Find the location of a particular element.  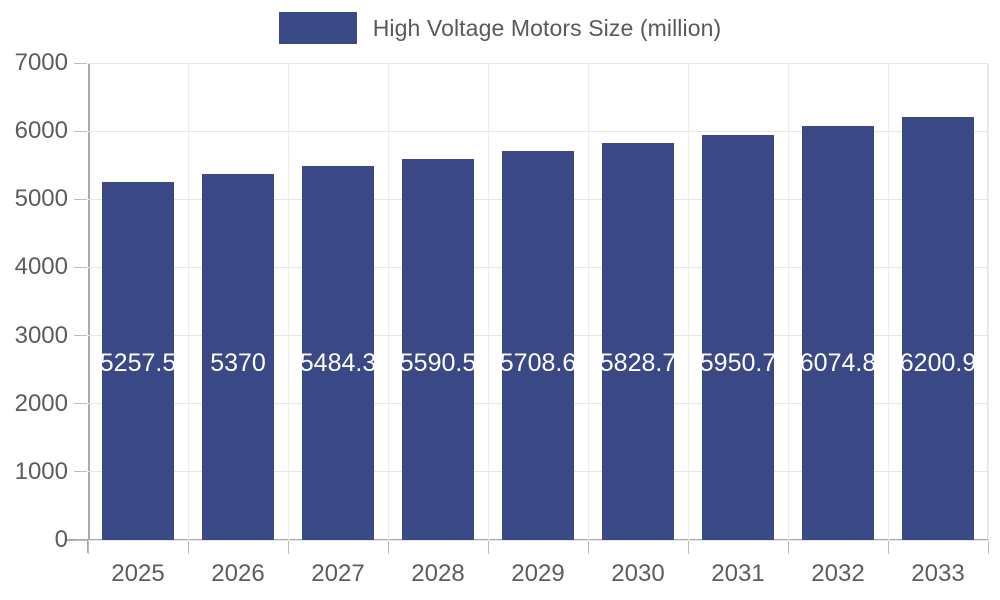

bar-value-label: 5950.7 is located at coordinates (738, 363).